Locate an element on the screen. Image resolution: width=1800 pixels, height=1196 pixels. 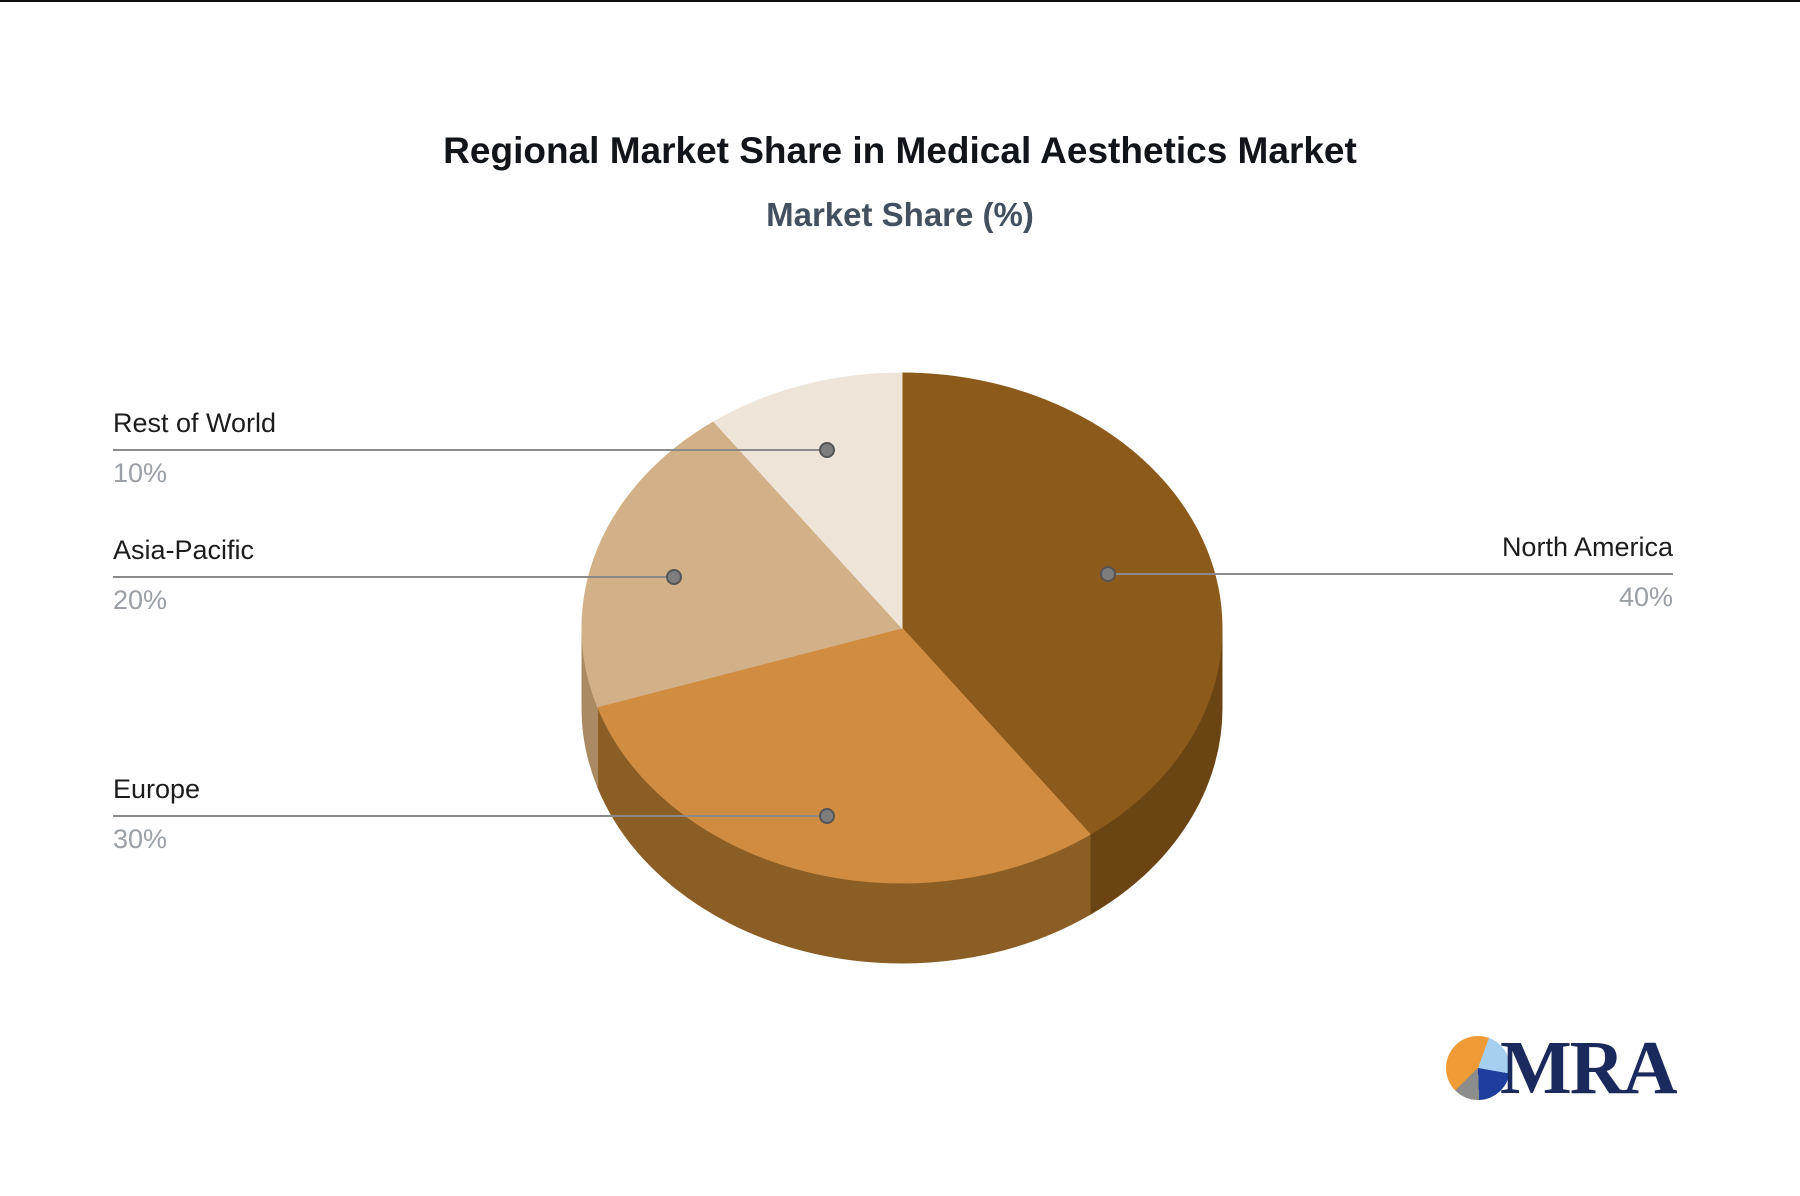
pie-slice-rest-of-world is located at coordinates (808, 501).